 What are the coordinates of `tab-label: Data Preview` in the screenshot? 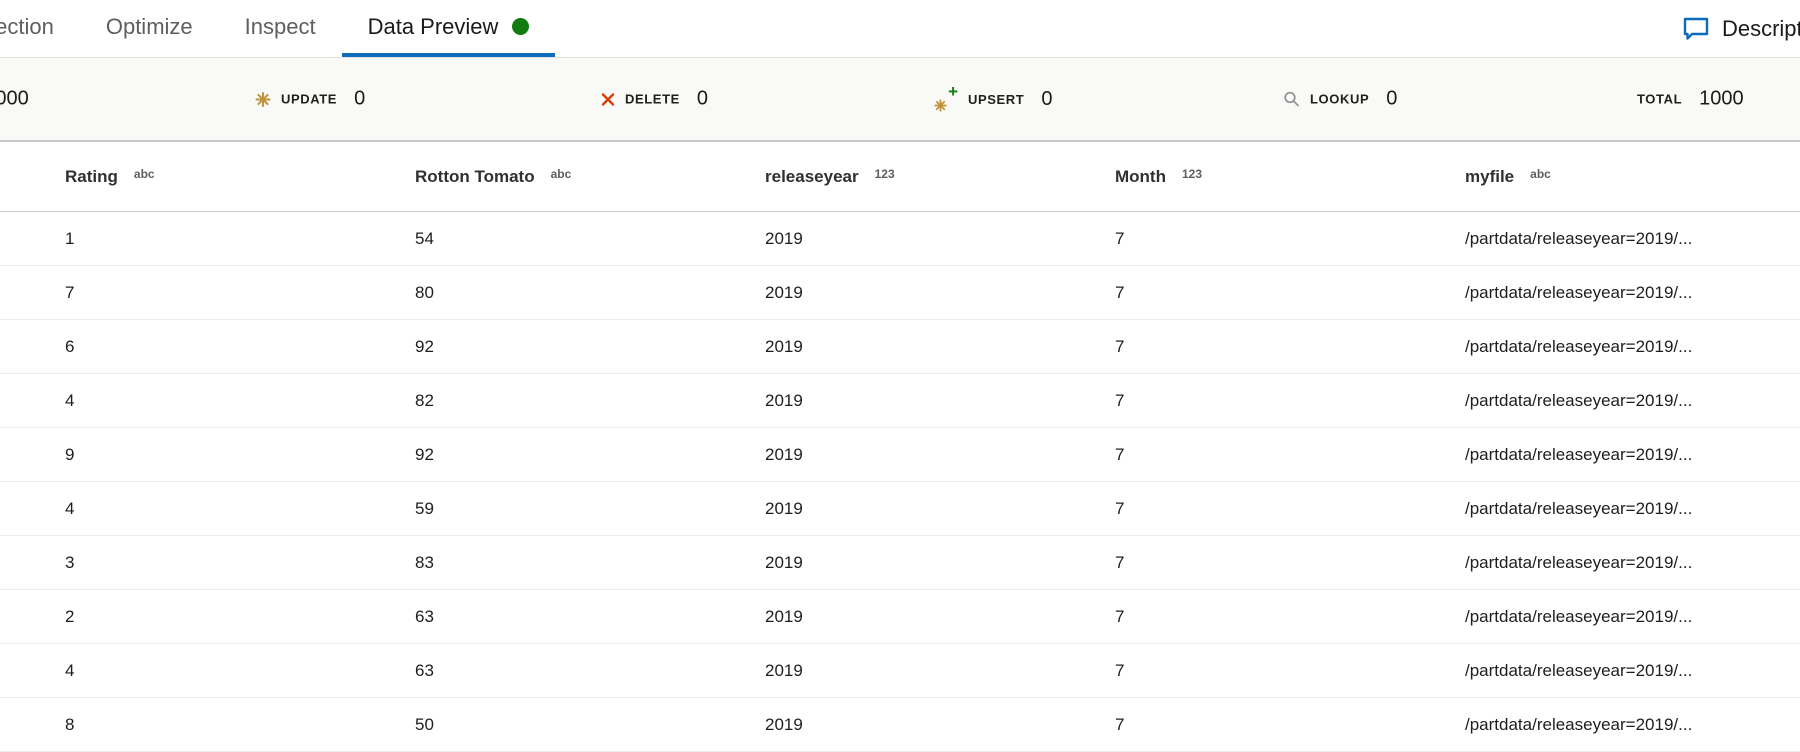 It's located at (433, 26).